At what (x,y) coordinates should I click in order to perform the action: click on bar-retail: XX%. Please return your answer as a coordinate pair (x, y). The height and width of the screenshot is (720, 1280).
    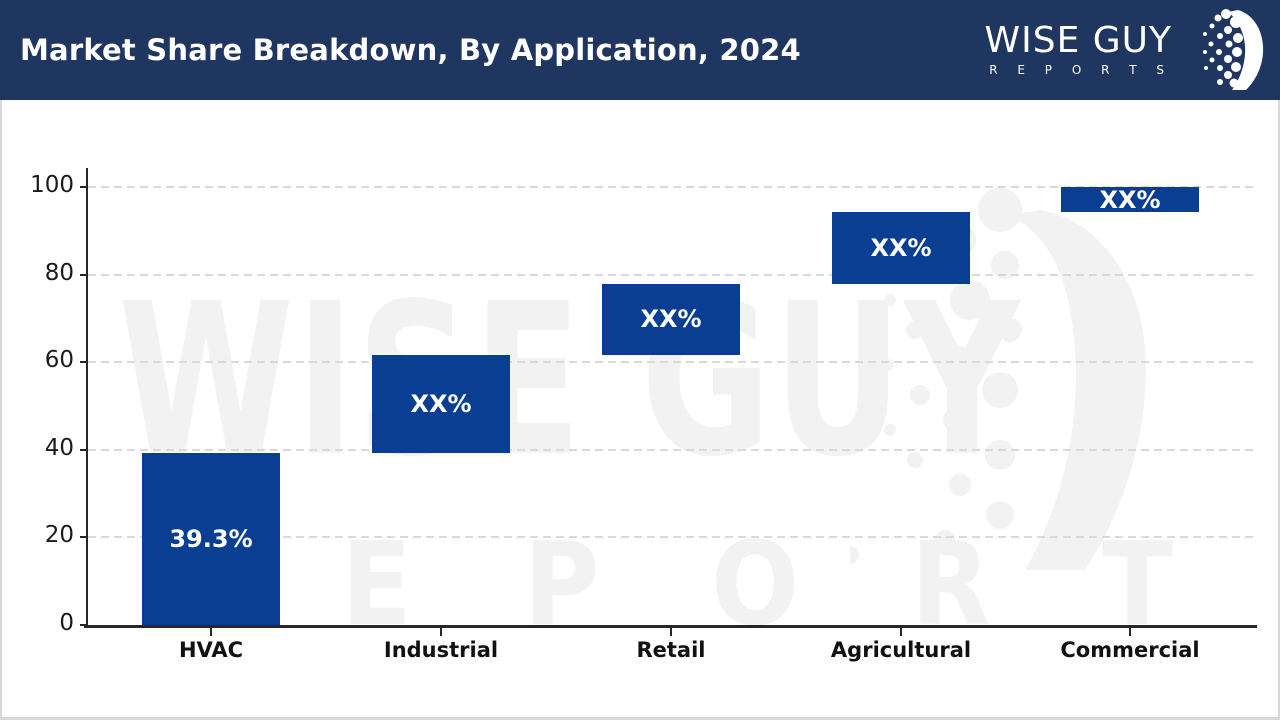
    Looking at the image, I should click on (671, 319).